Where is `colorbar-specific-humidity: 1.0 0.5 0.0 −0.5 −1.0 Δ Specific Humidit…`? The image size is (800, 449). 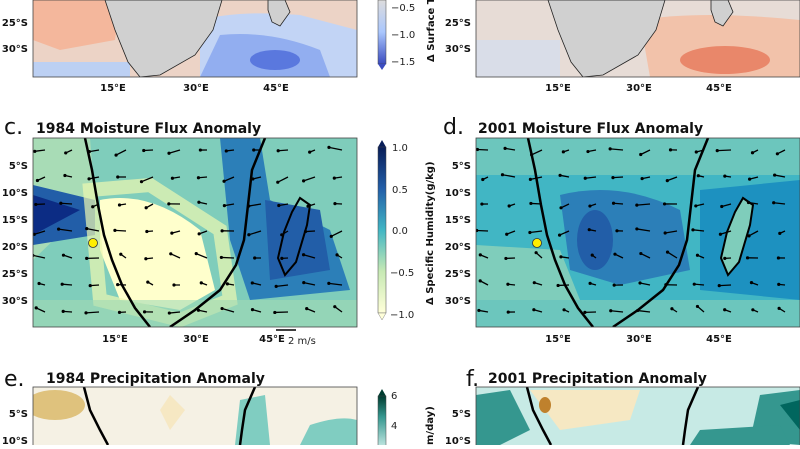
colorbar-specific-humidity: 1.0 0.5 0.0 −0.5 −1.0 Δ Specific Humidit… is located at coordinates (407, 230).